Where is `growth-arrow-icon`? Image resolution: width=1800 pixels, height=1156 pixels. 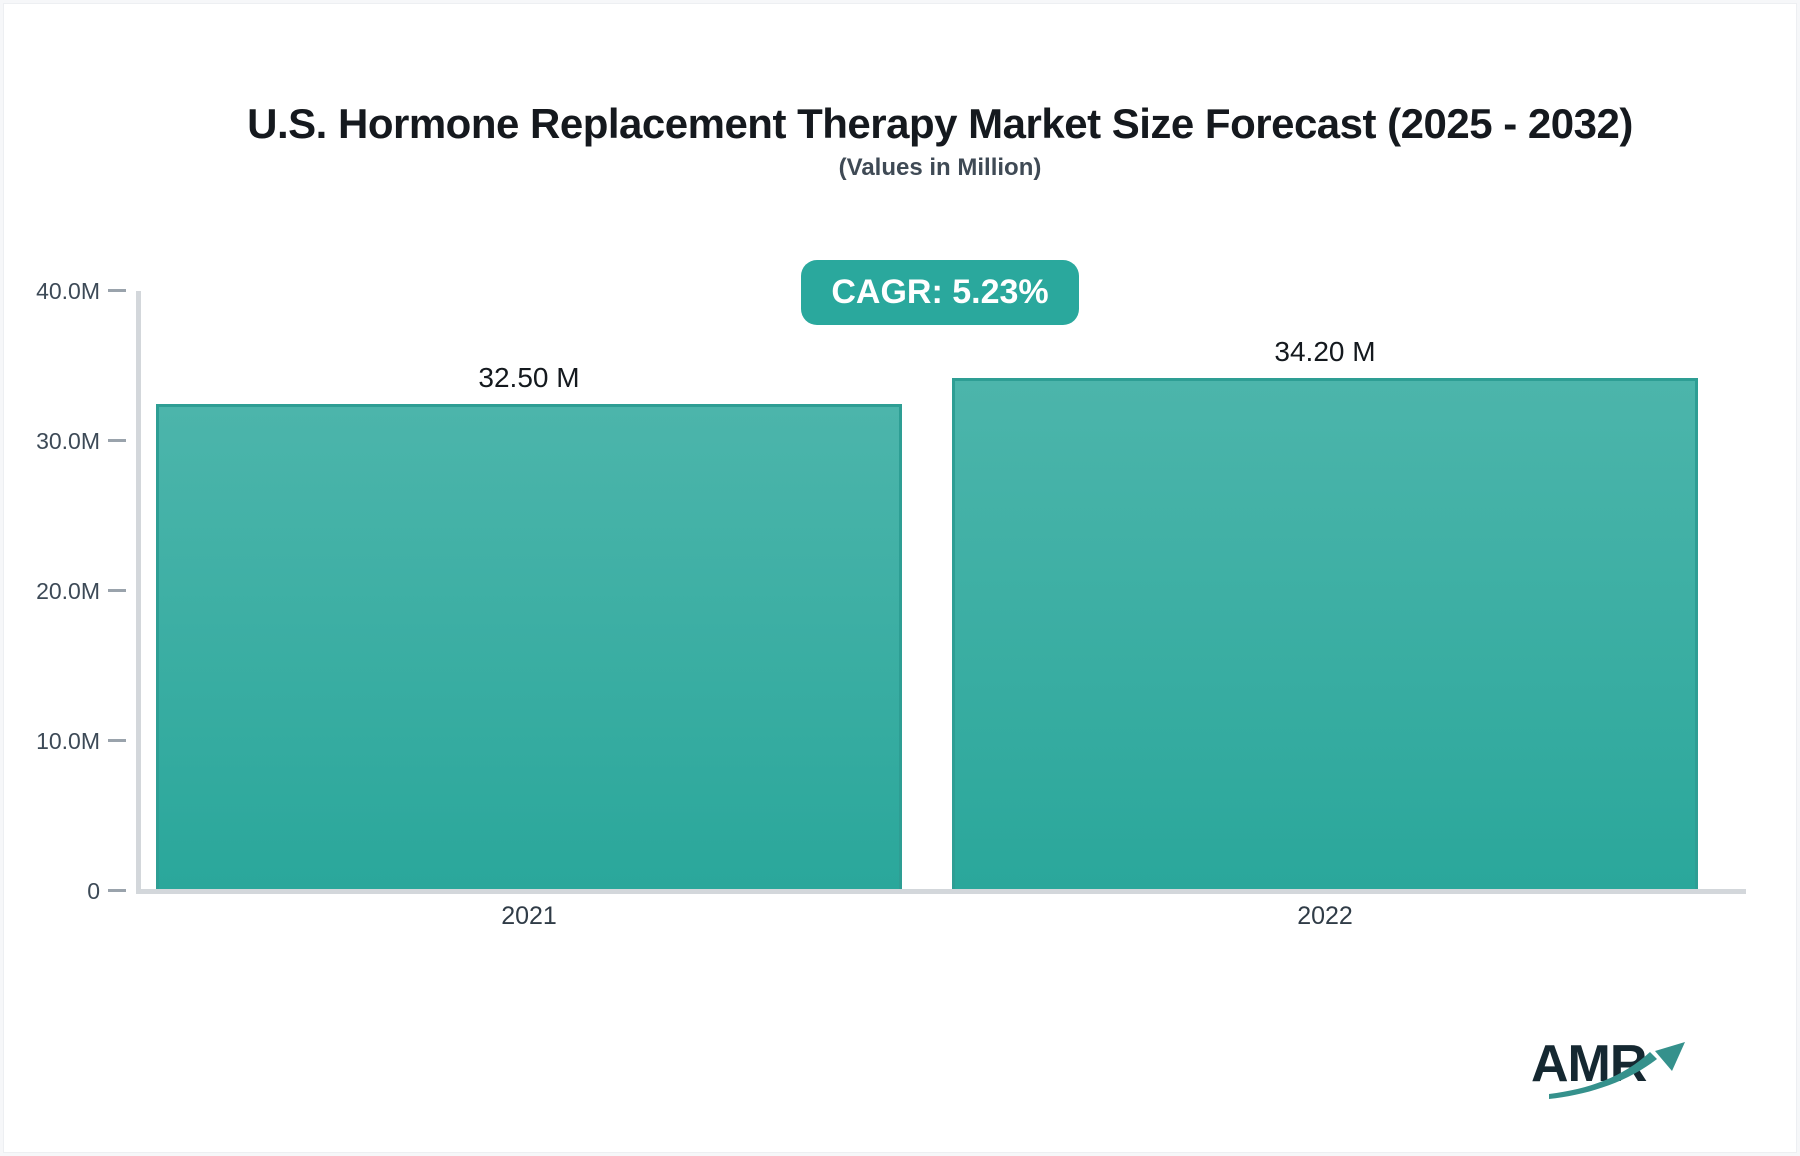 growth-arrow-icon is located at coordinates (1603, 1075).